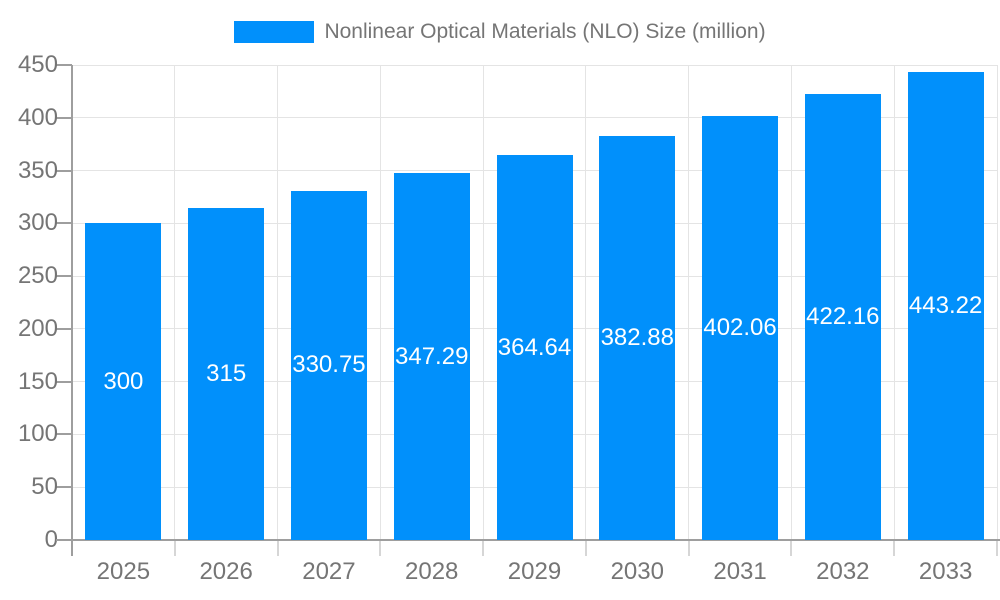  What do you see at coordinates (37, 434) in the screenshot?
I see `y-axis-tick-label: 100` at bounding box center [37, 434].